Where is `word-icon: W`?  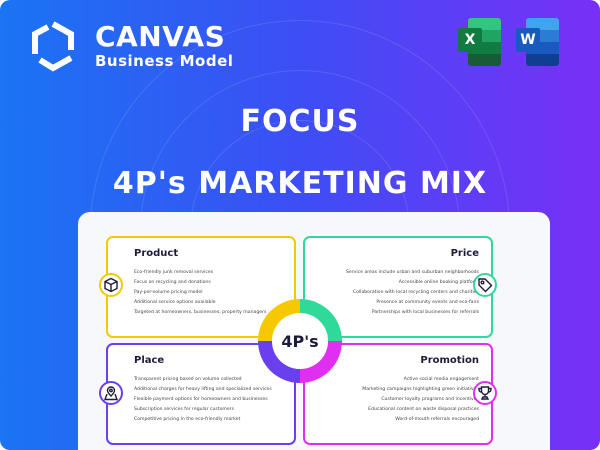 word-icon: W is located at coordinates (538, 42).